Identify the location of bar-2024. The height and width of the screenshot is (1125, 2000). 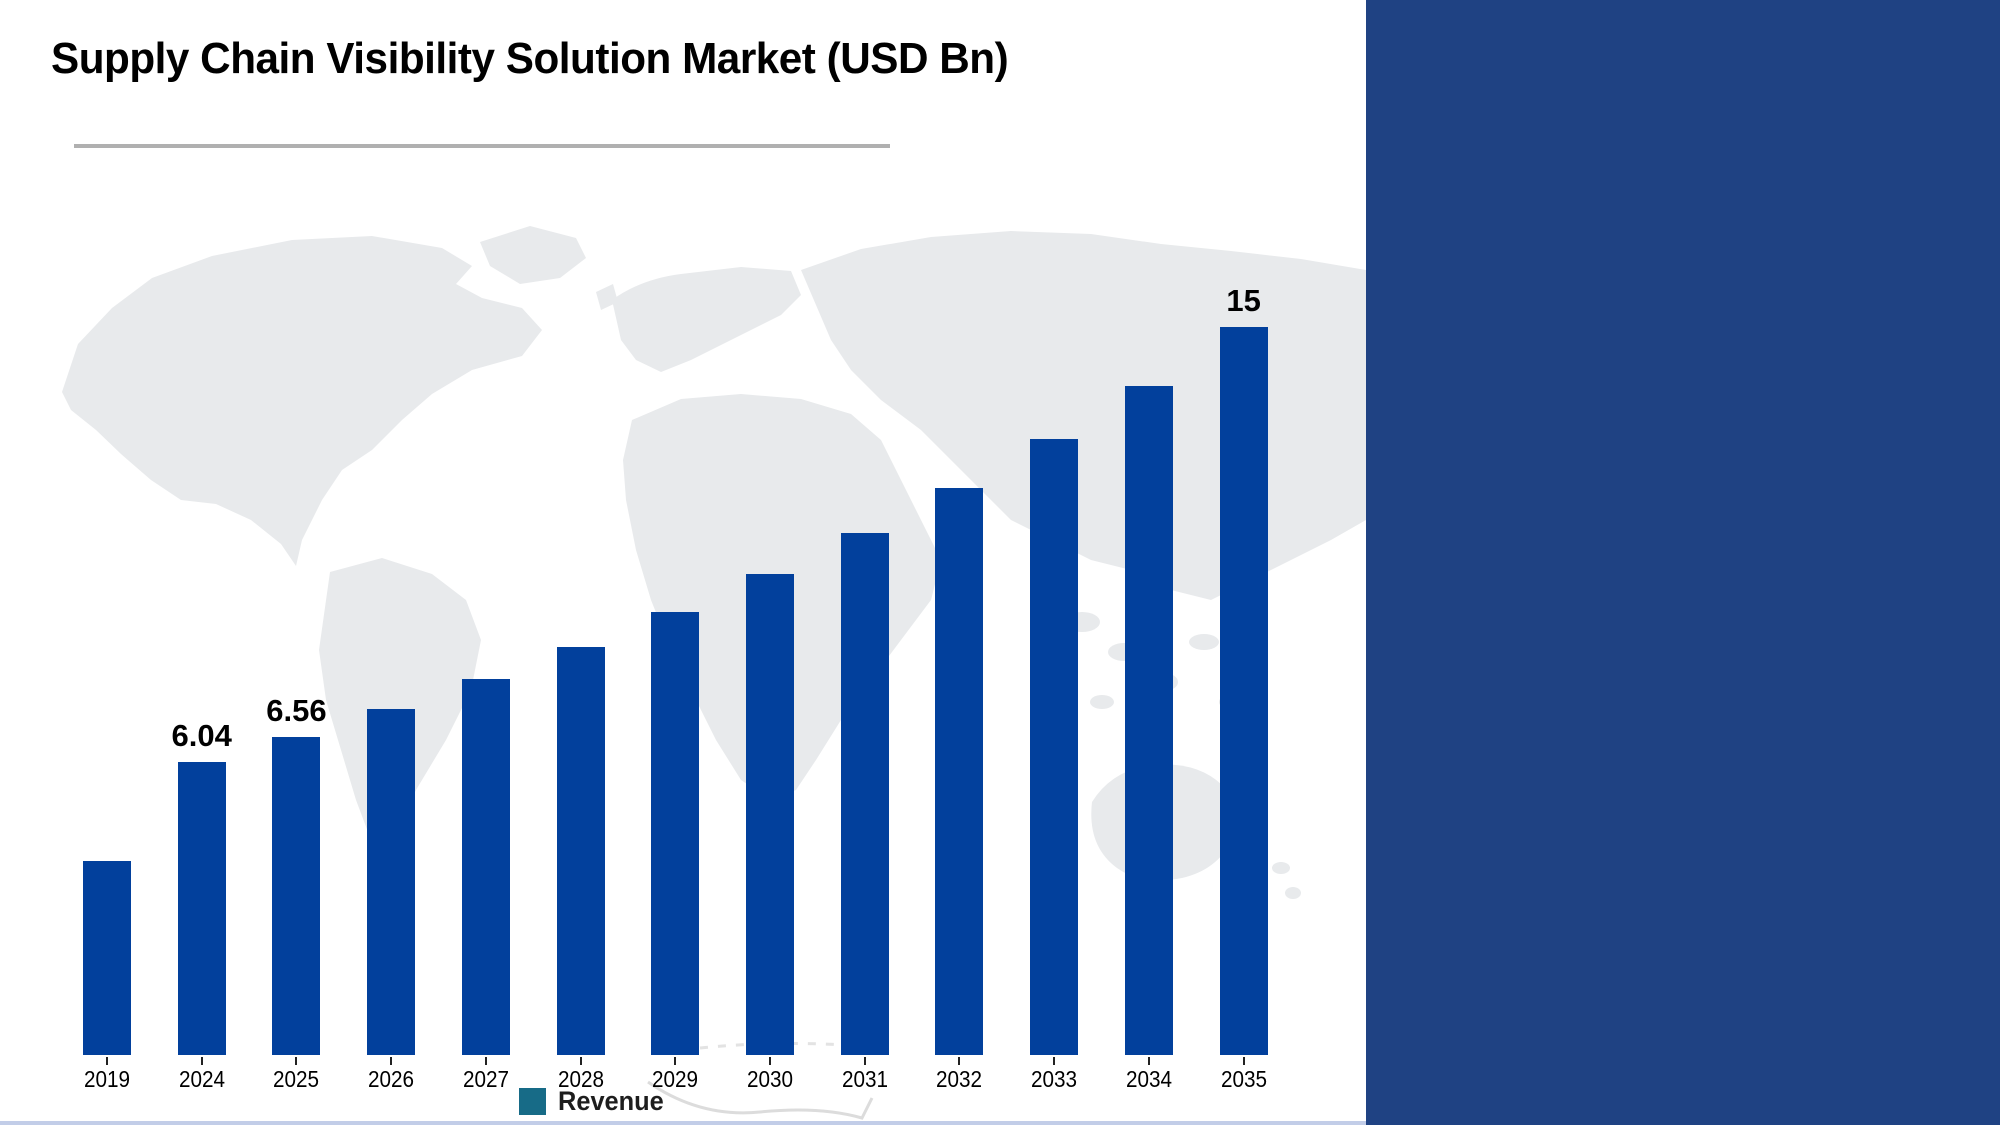
(201, 908).